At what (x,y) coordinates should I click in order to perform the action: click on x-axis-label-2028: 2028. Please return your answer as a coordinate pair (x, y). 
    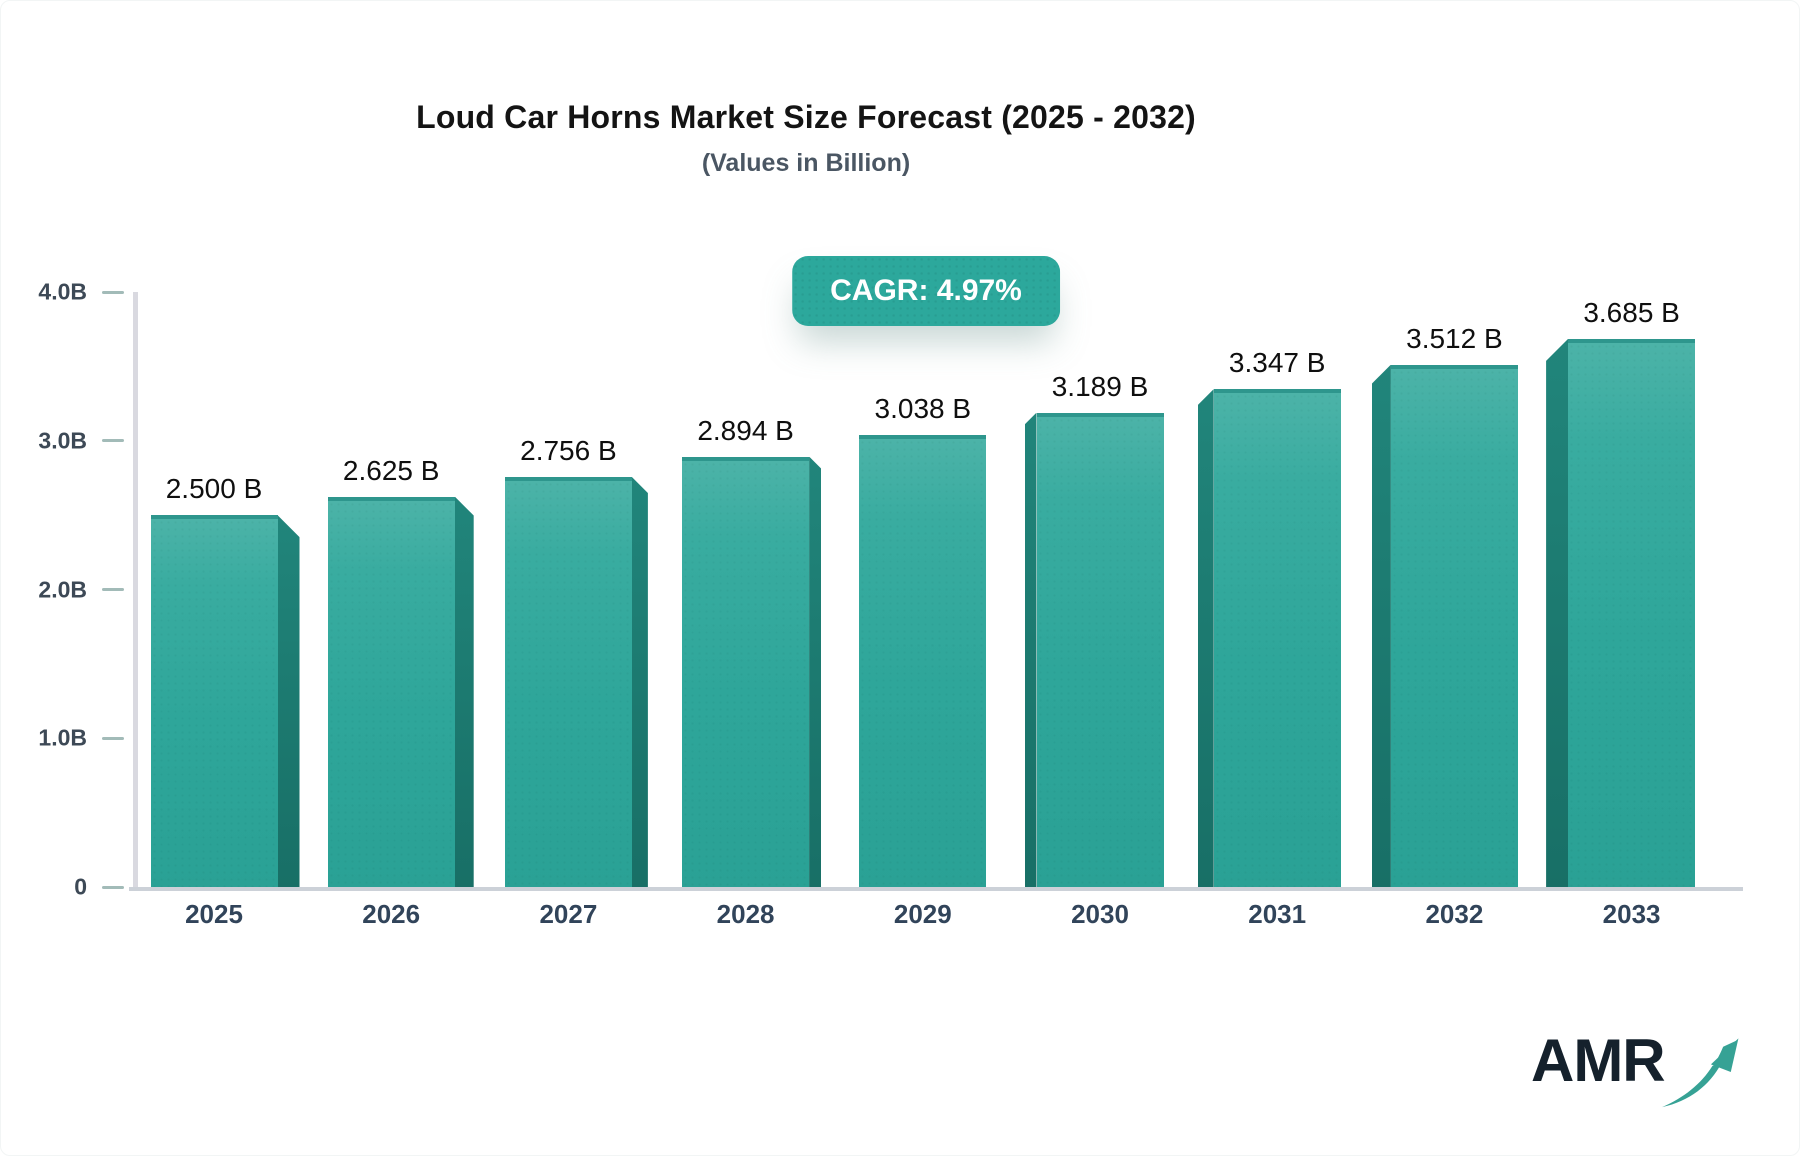
    Looking at the image, I should click on (745, 914).